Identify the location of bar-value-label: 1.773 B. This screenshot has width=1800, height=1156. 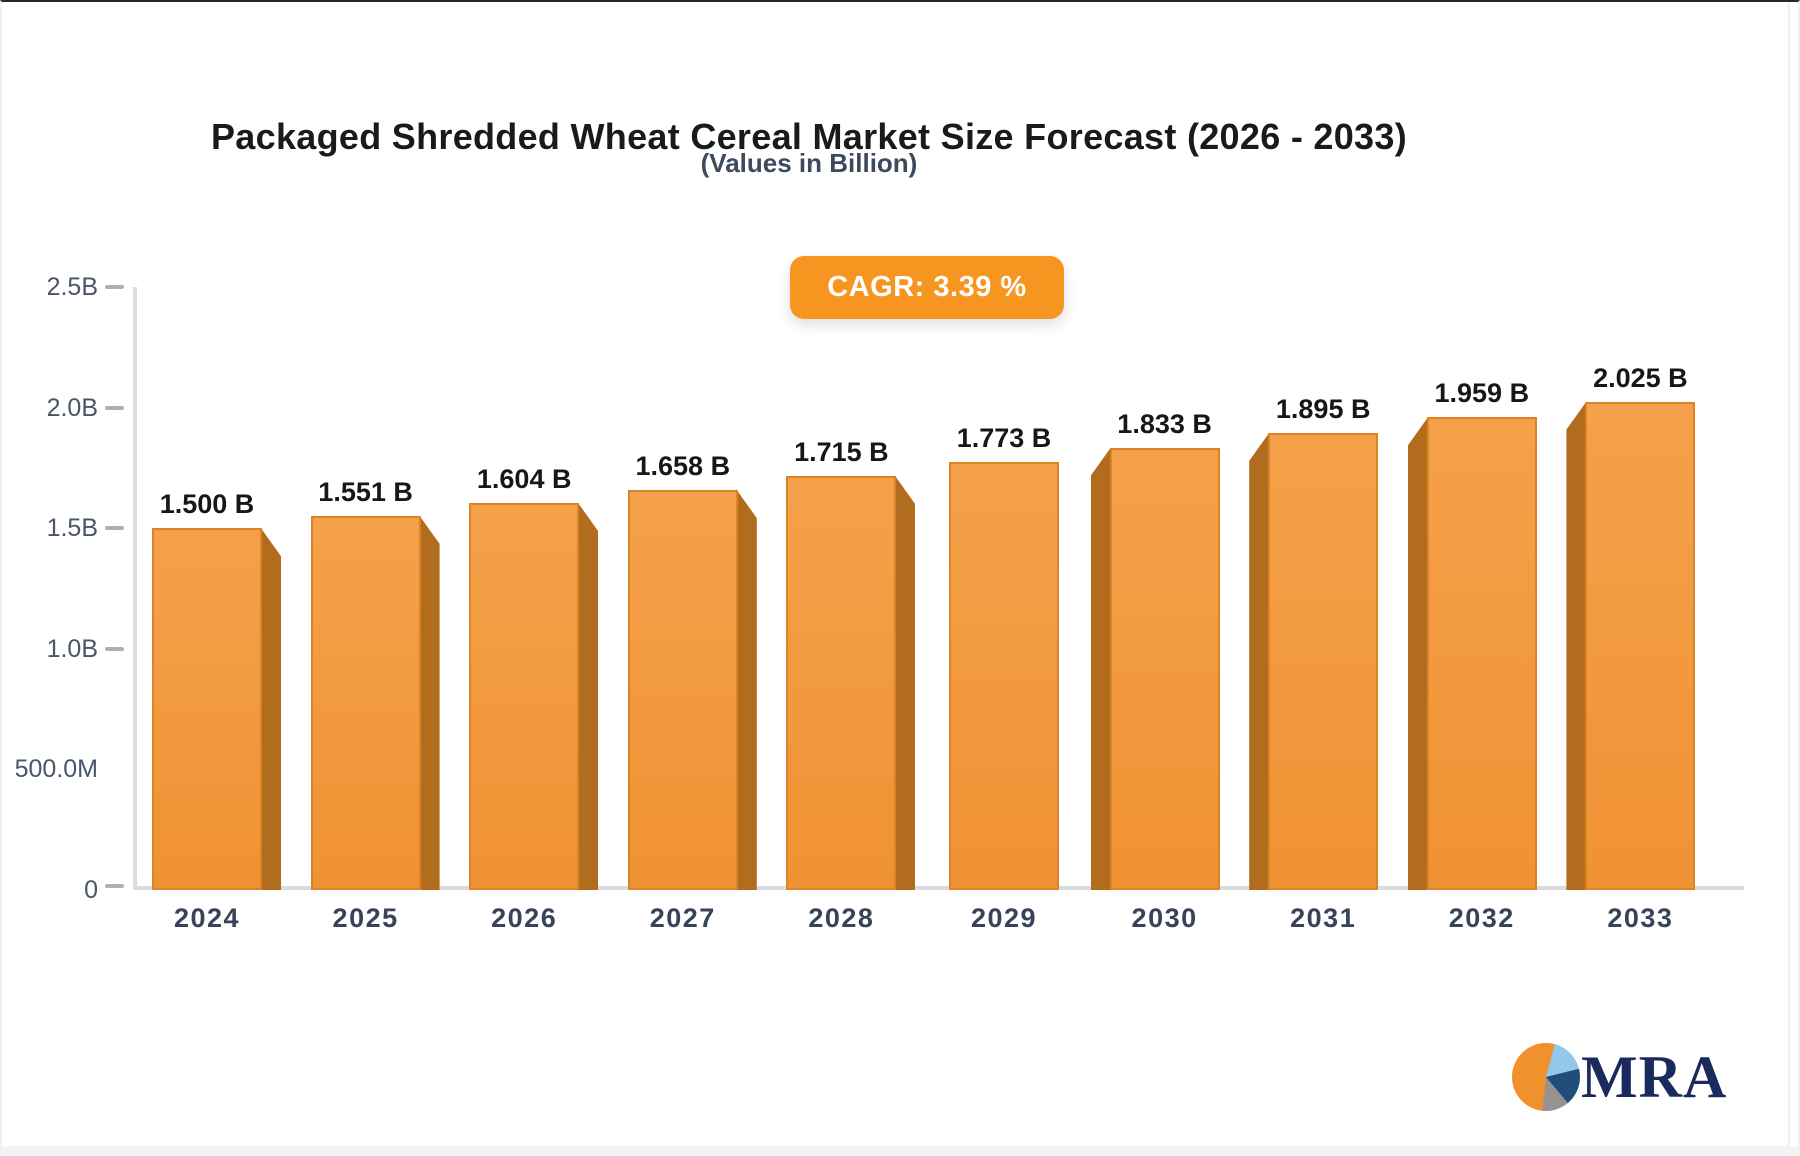
(1004, 438).